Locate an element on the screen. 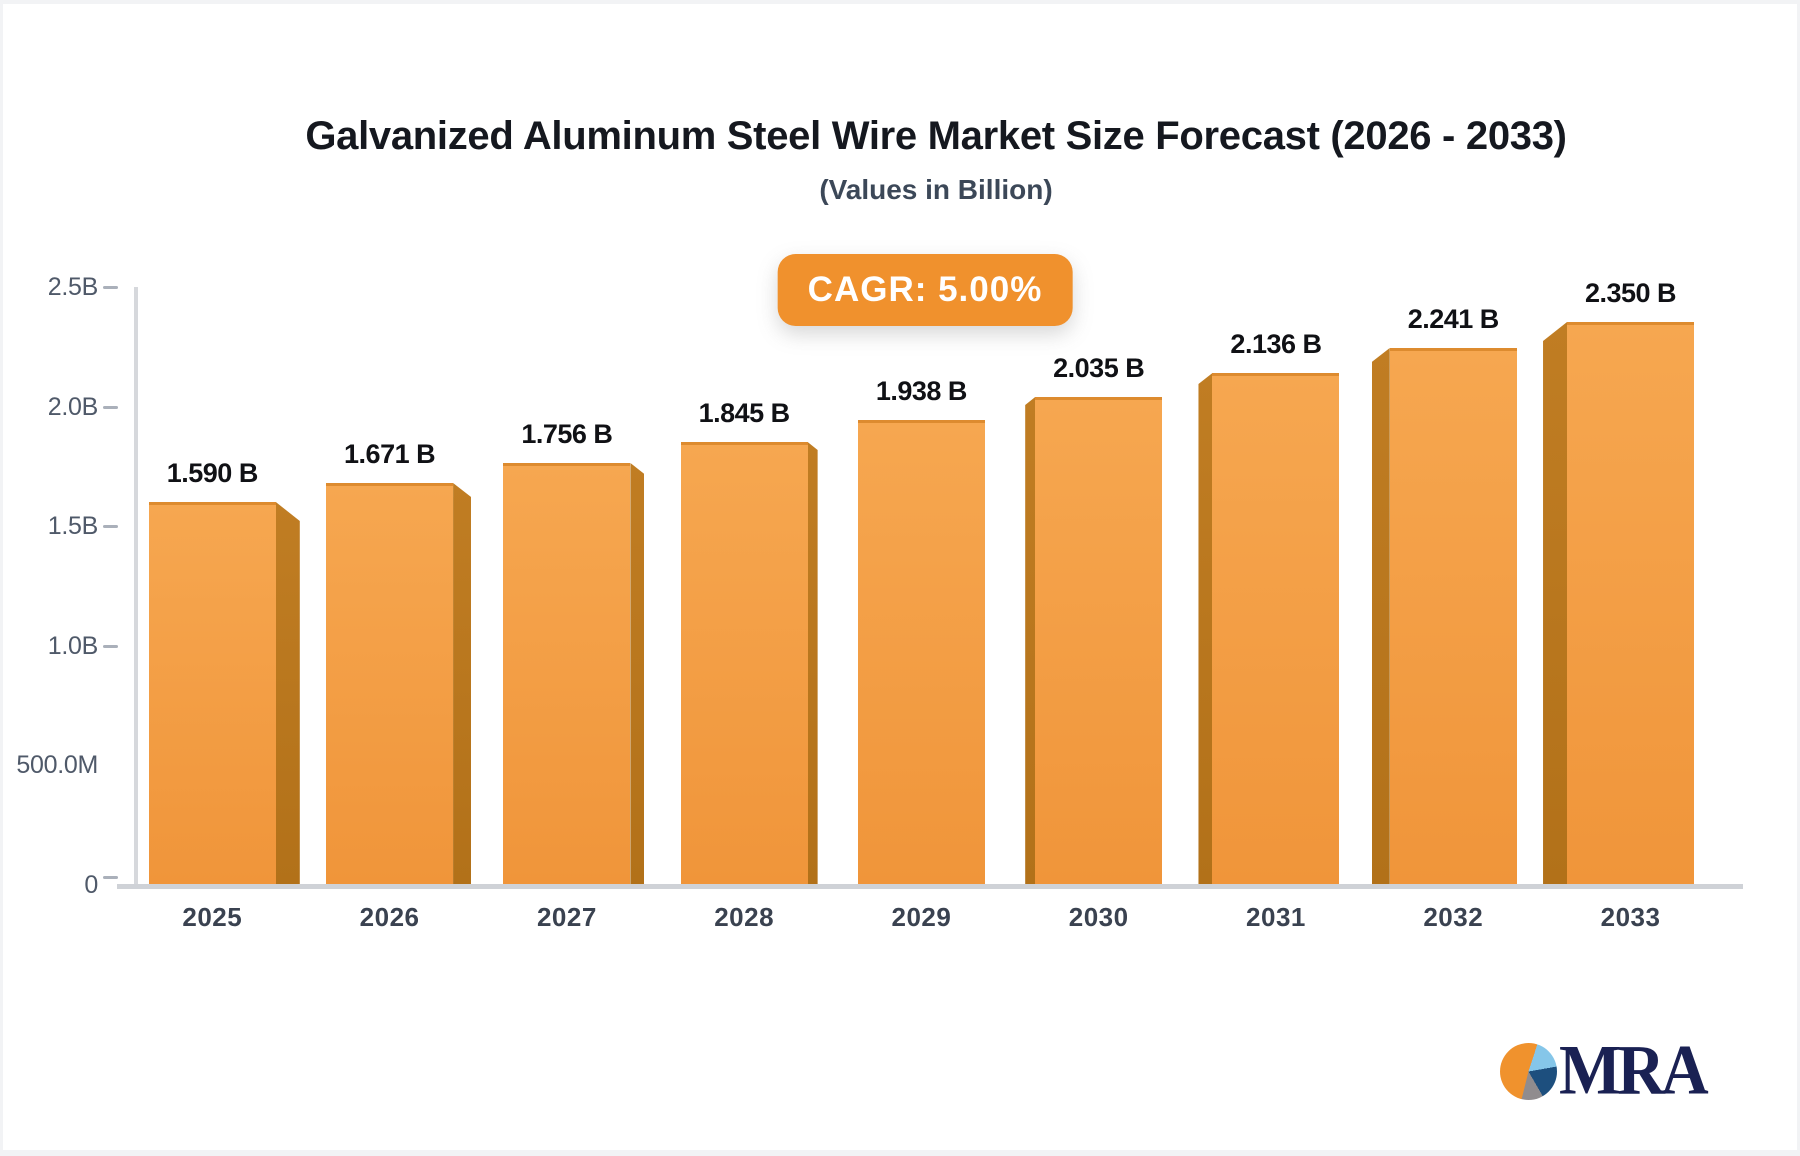  bar-value-label: 2.241 B is located at coordinates (1453, 319).